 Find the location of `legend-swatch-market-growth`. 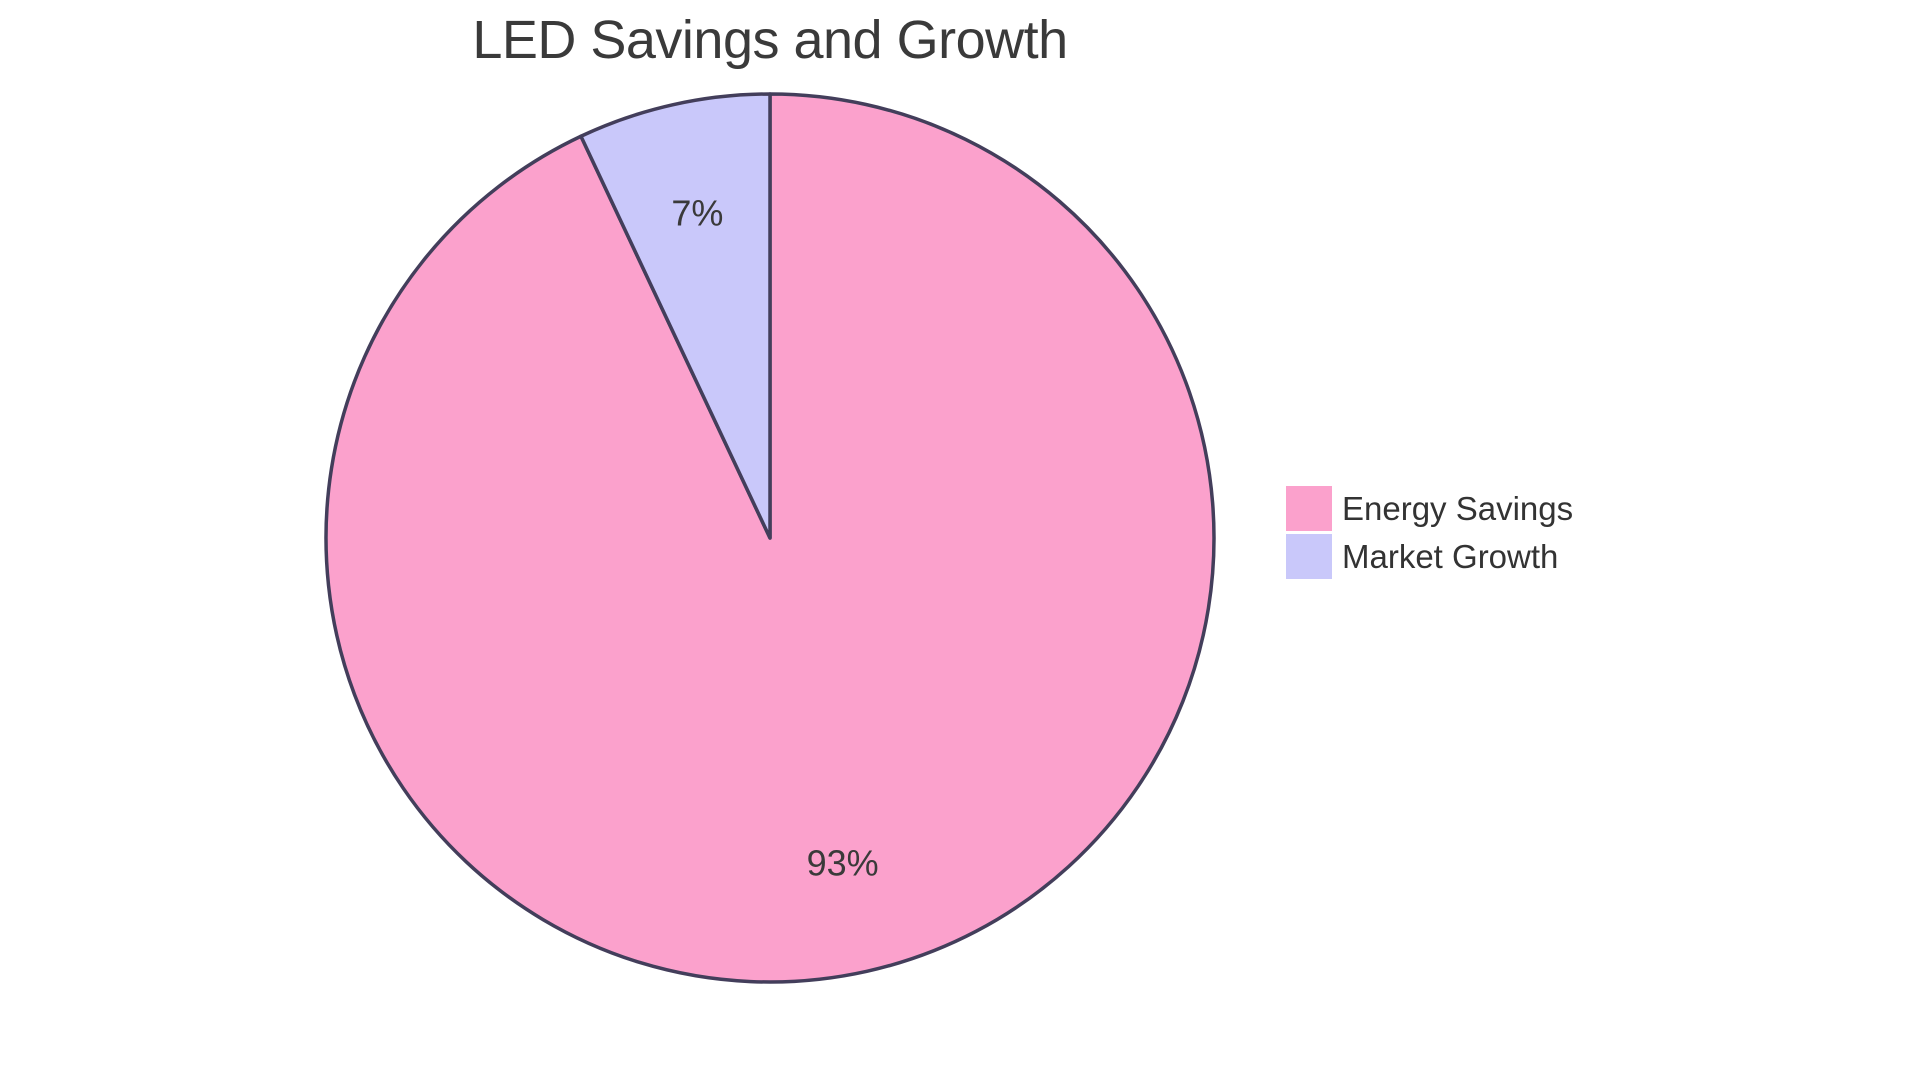

legend-swatch-market-growth is located at coordinates (1309, 556).